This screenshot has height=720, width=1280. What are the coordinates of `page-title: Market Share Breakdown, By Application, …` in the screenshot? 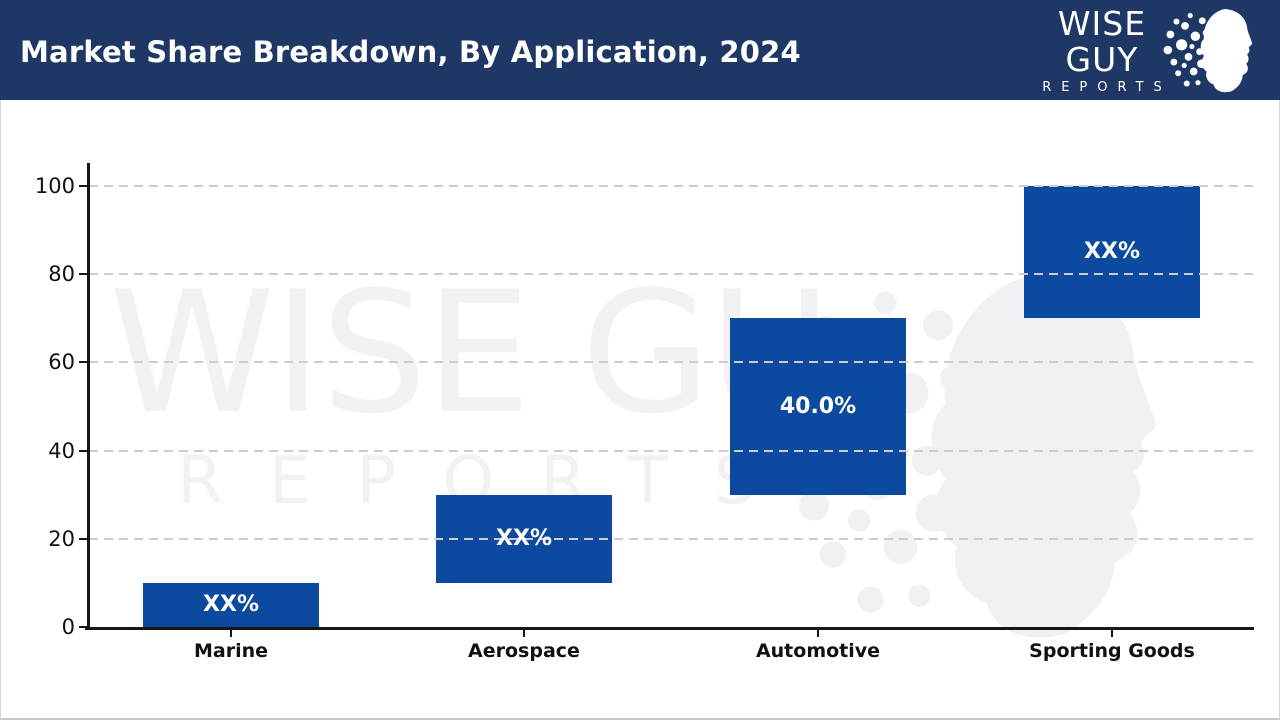 It's located at (410, 52).